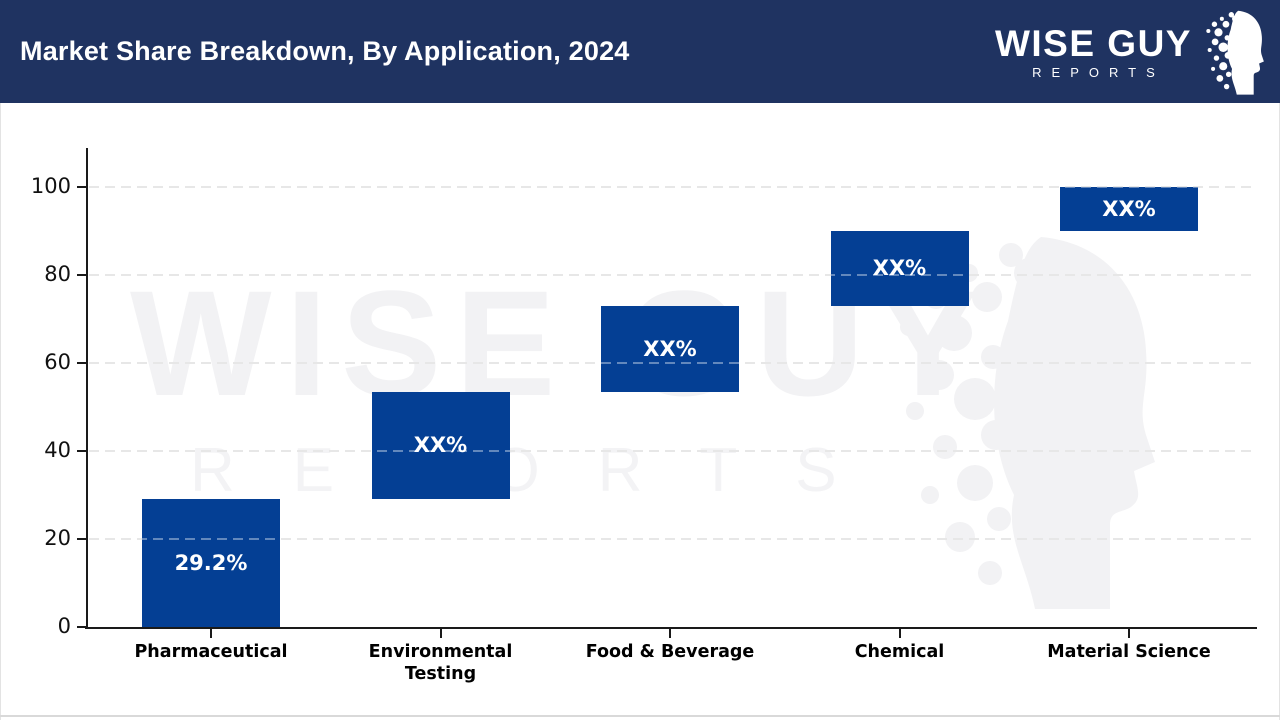 This screenshot has width=1280, height=720. I want to click on logo-text: WISE GUY REPORTS, so click(1093, 52).